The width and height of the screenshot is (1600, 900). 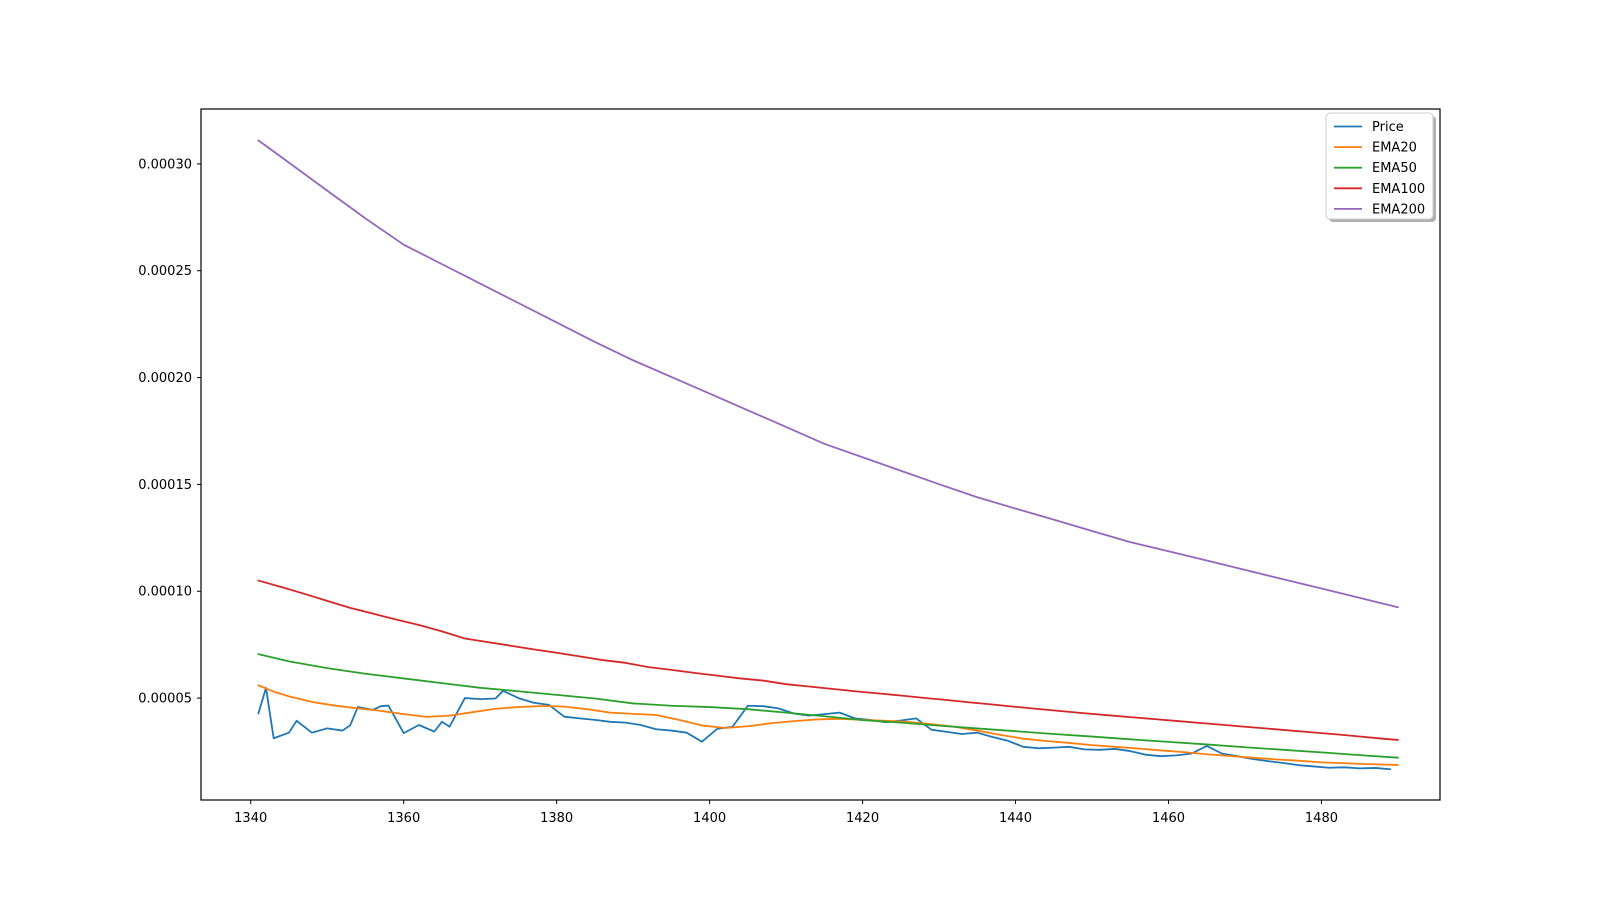 I want to click on x-tick-label: 1340, so click(x=250, y=818).